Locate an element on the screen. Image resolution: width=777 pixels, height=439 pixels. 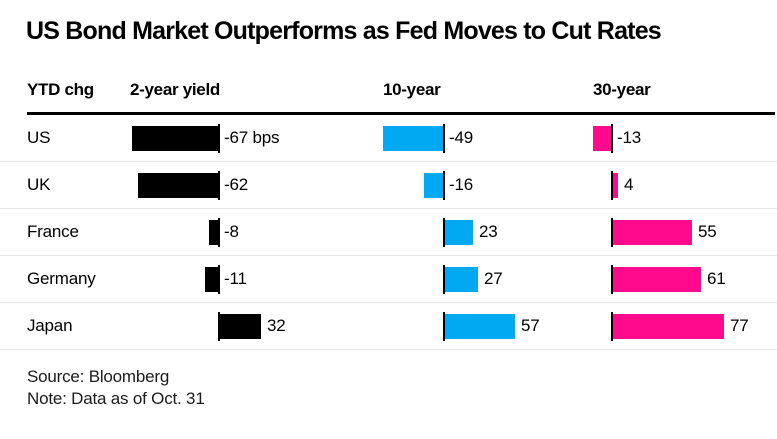
10-year-bar-japan is located at coordinates (479, 326).